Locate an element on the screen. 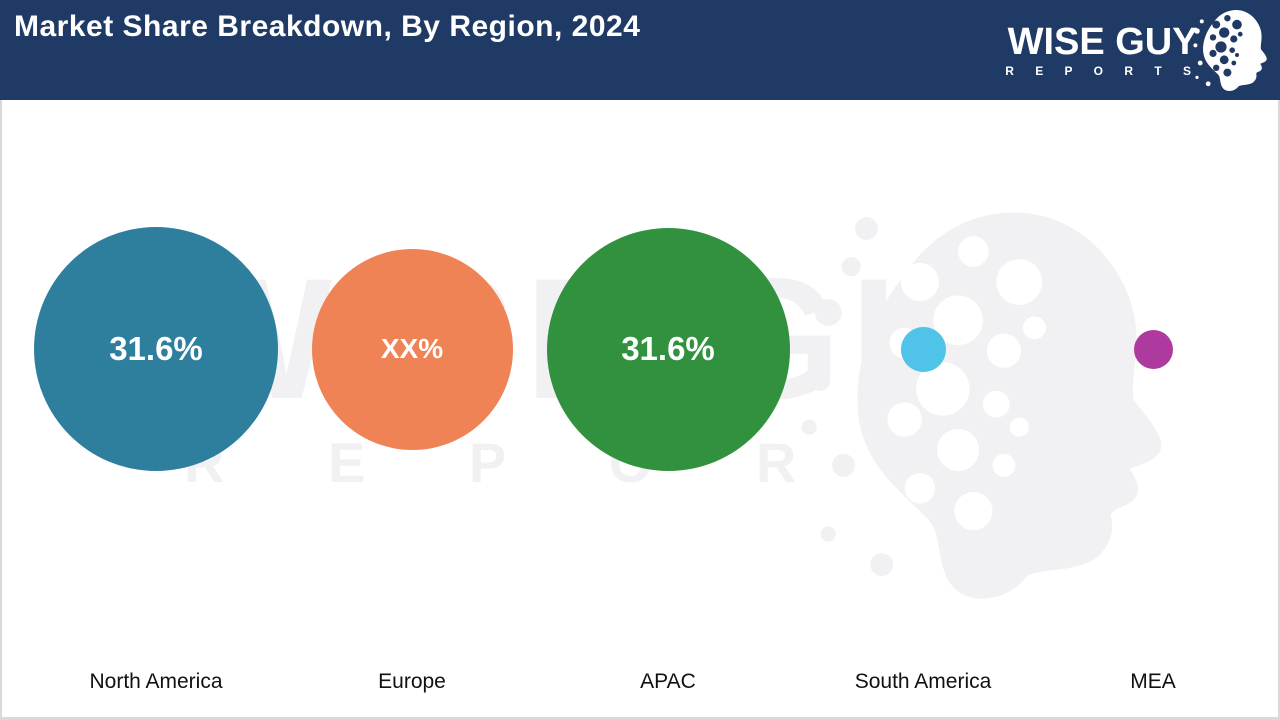 This screenshot has width=1280, height=720. logo-subtitle: R E P O R T S is located at coordinates (1102, 70).